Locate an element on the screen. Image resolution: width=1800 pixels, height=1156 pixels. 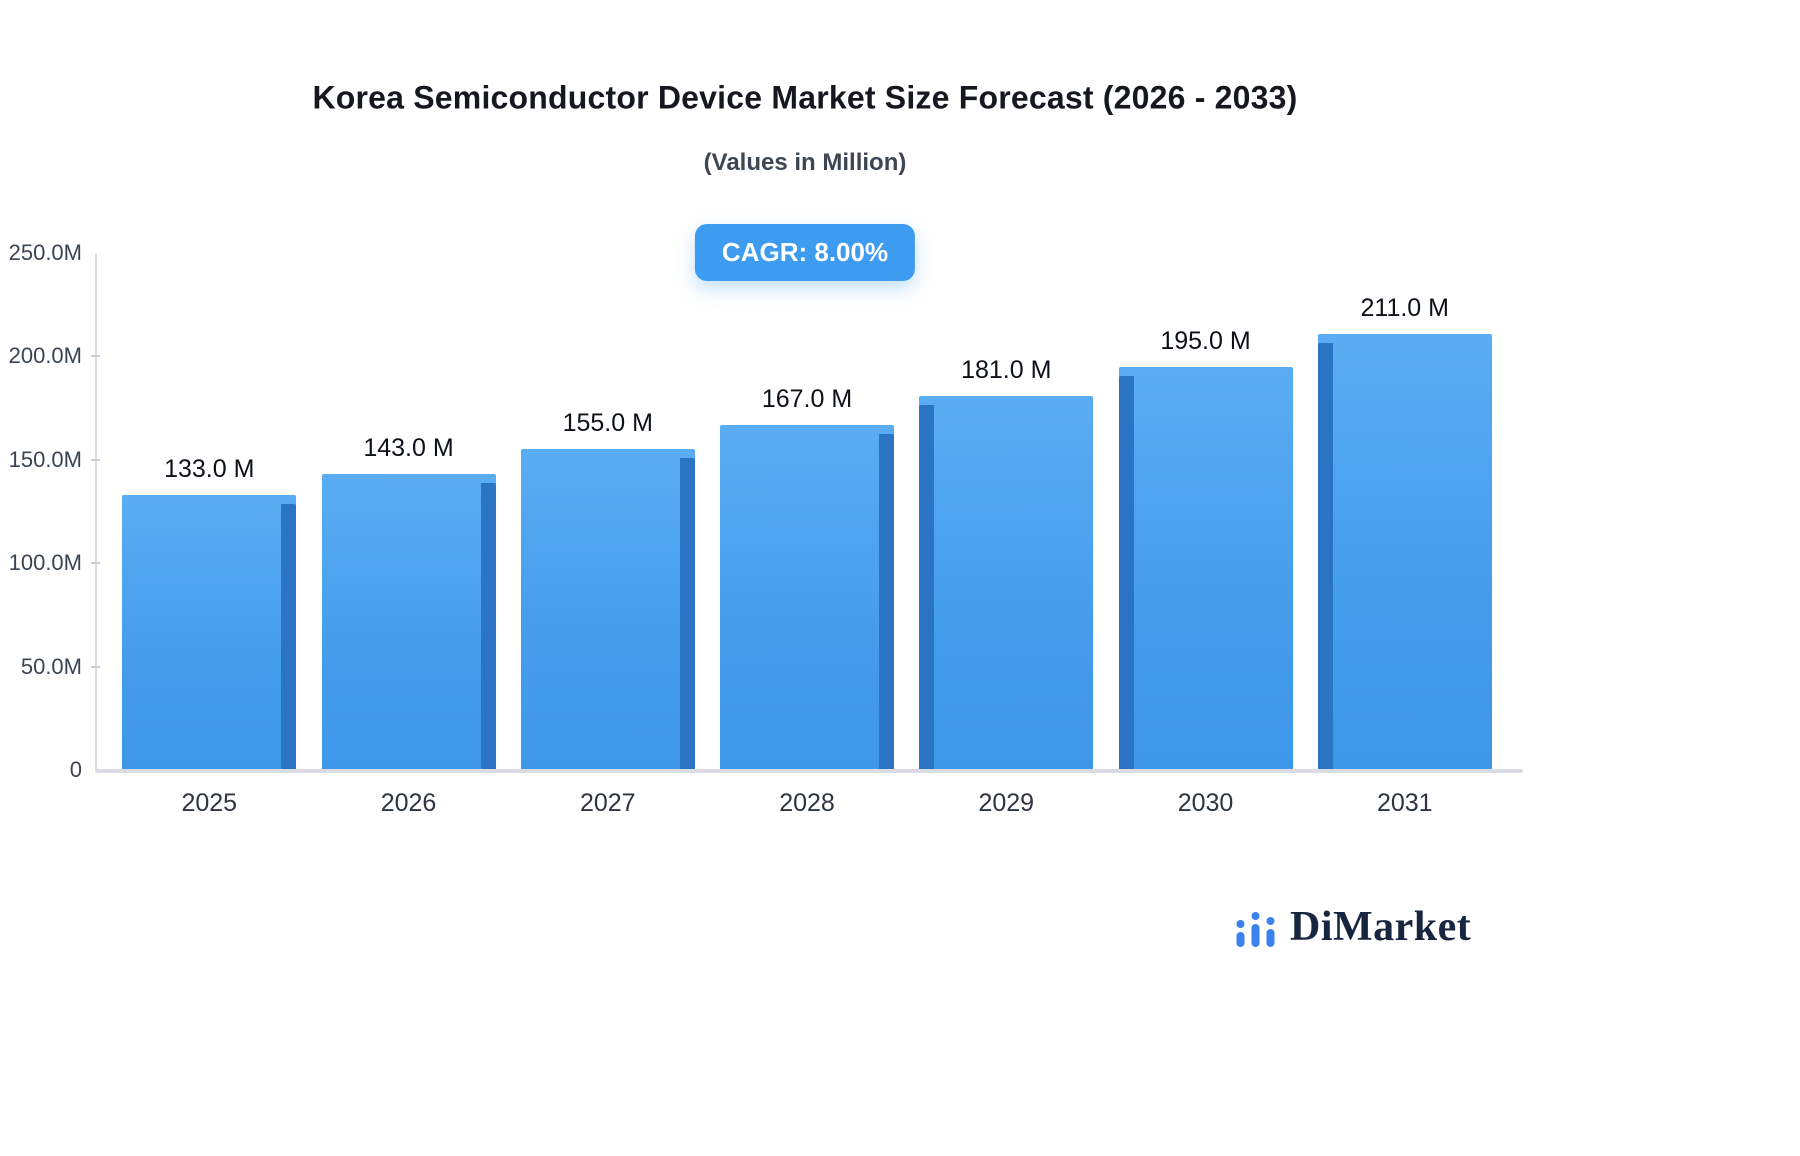
x-axis-label: 2030 is located at coordinates (1205, 803).